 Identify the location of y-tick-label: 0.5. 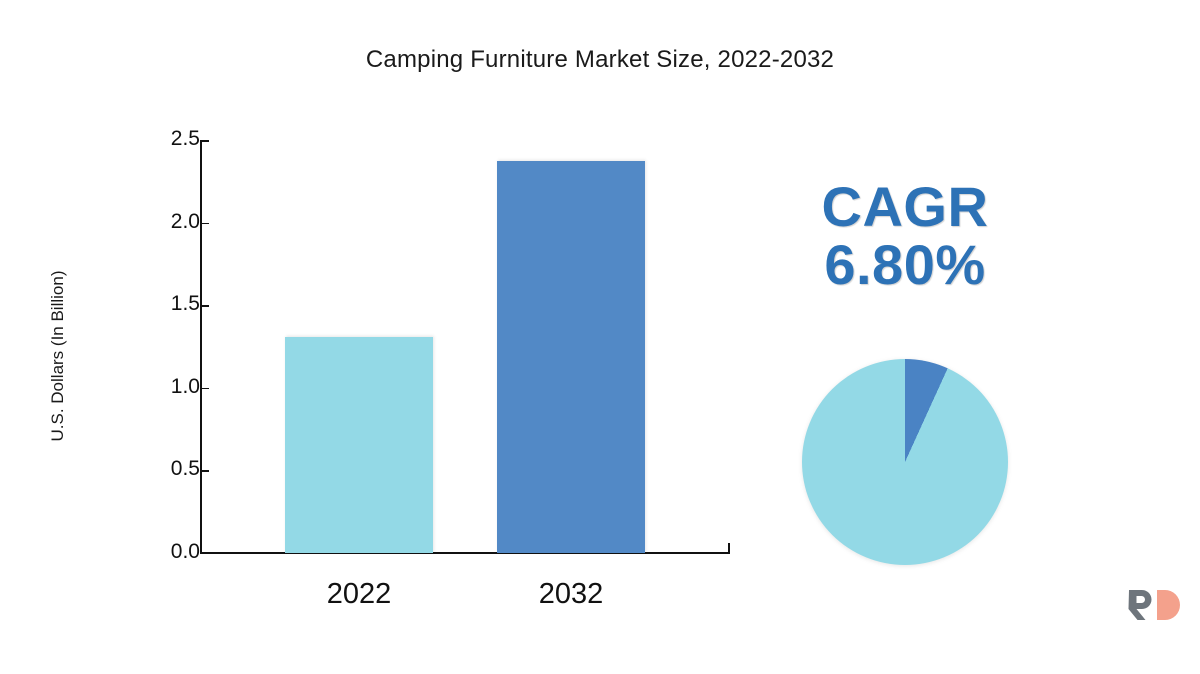
(185, 469).